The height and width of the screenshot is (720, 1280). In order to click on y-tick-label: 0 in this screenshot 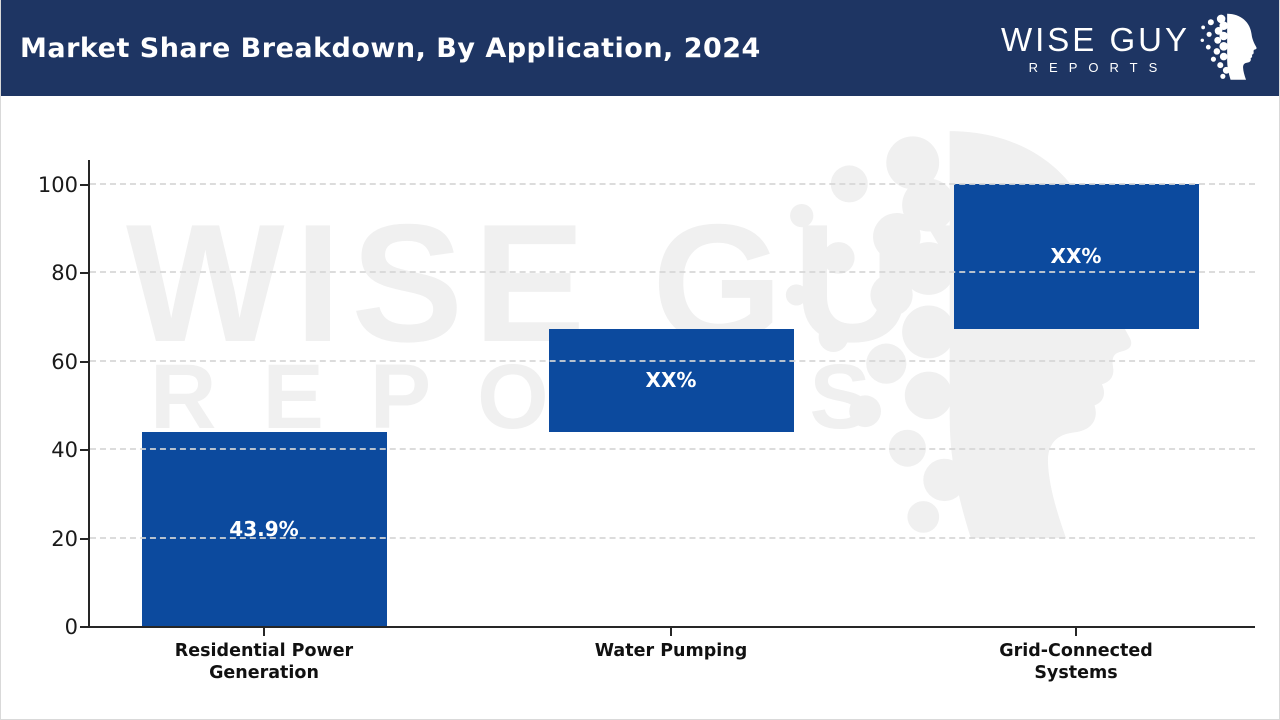, I will do `click(71, 627)`.